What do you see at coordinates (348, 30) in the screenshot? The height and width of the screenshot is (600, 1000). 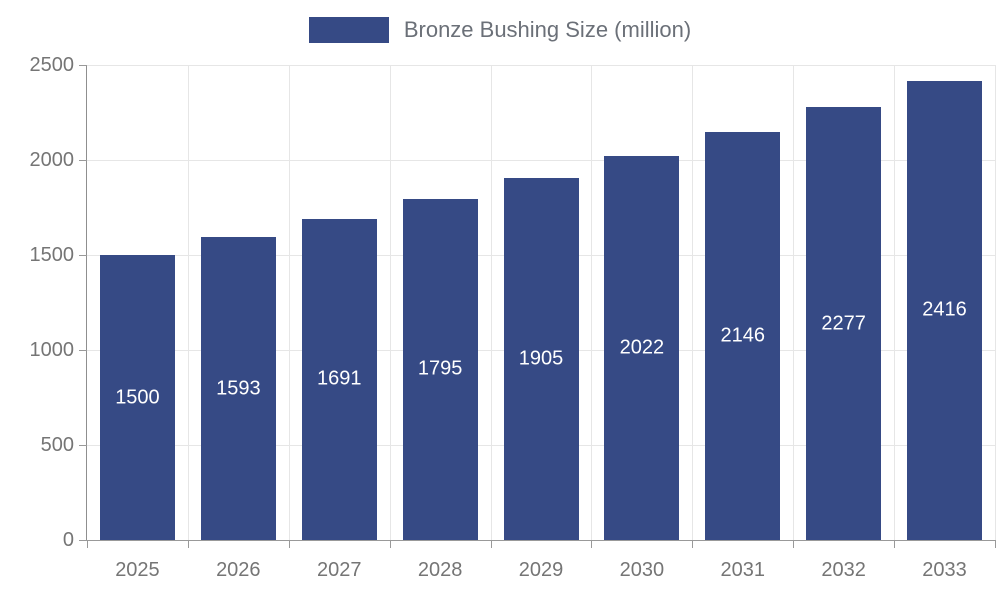 I see `legend-swatch-icon` at bounding box center [348, 30].